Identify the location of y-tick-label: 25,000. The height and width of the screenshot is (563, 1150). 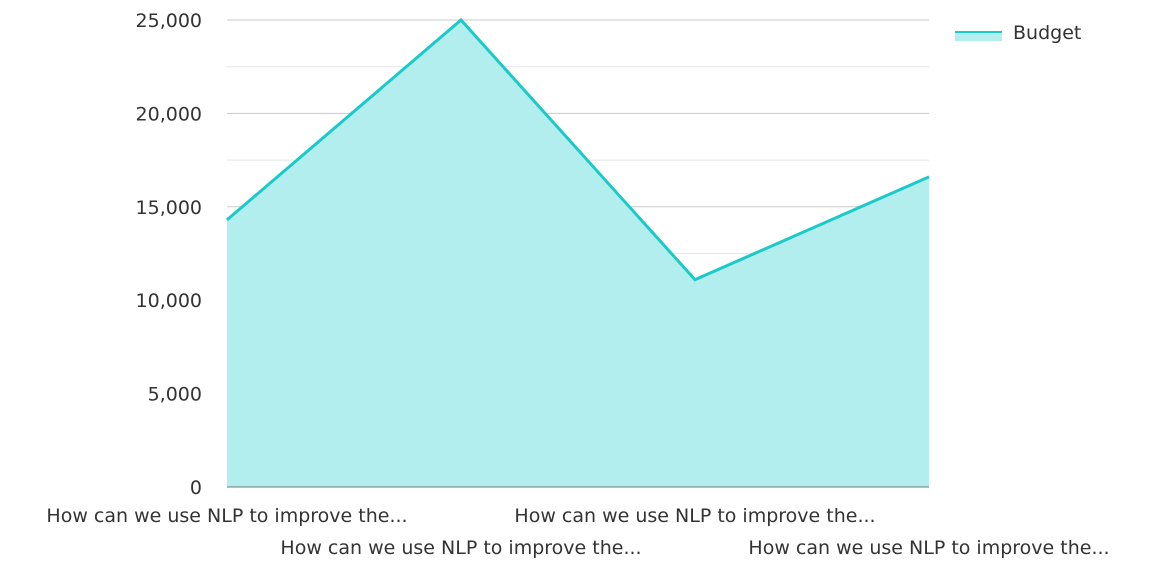
(169, 21).